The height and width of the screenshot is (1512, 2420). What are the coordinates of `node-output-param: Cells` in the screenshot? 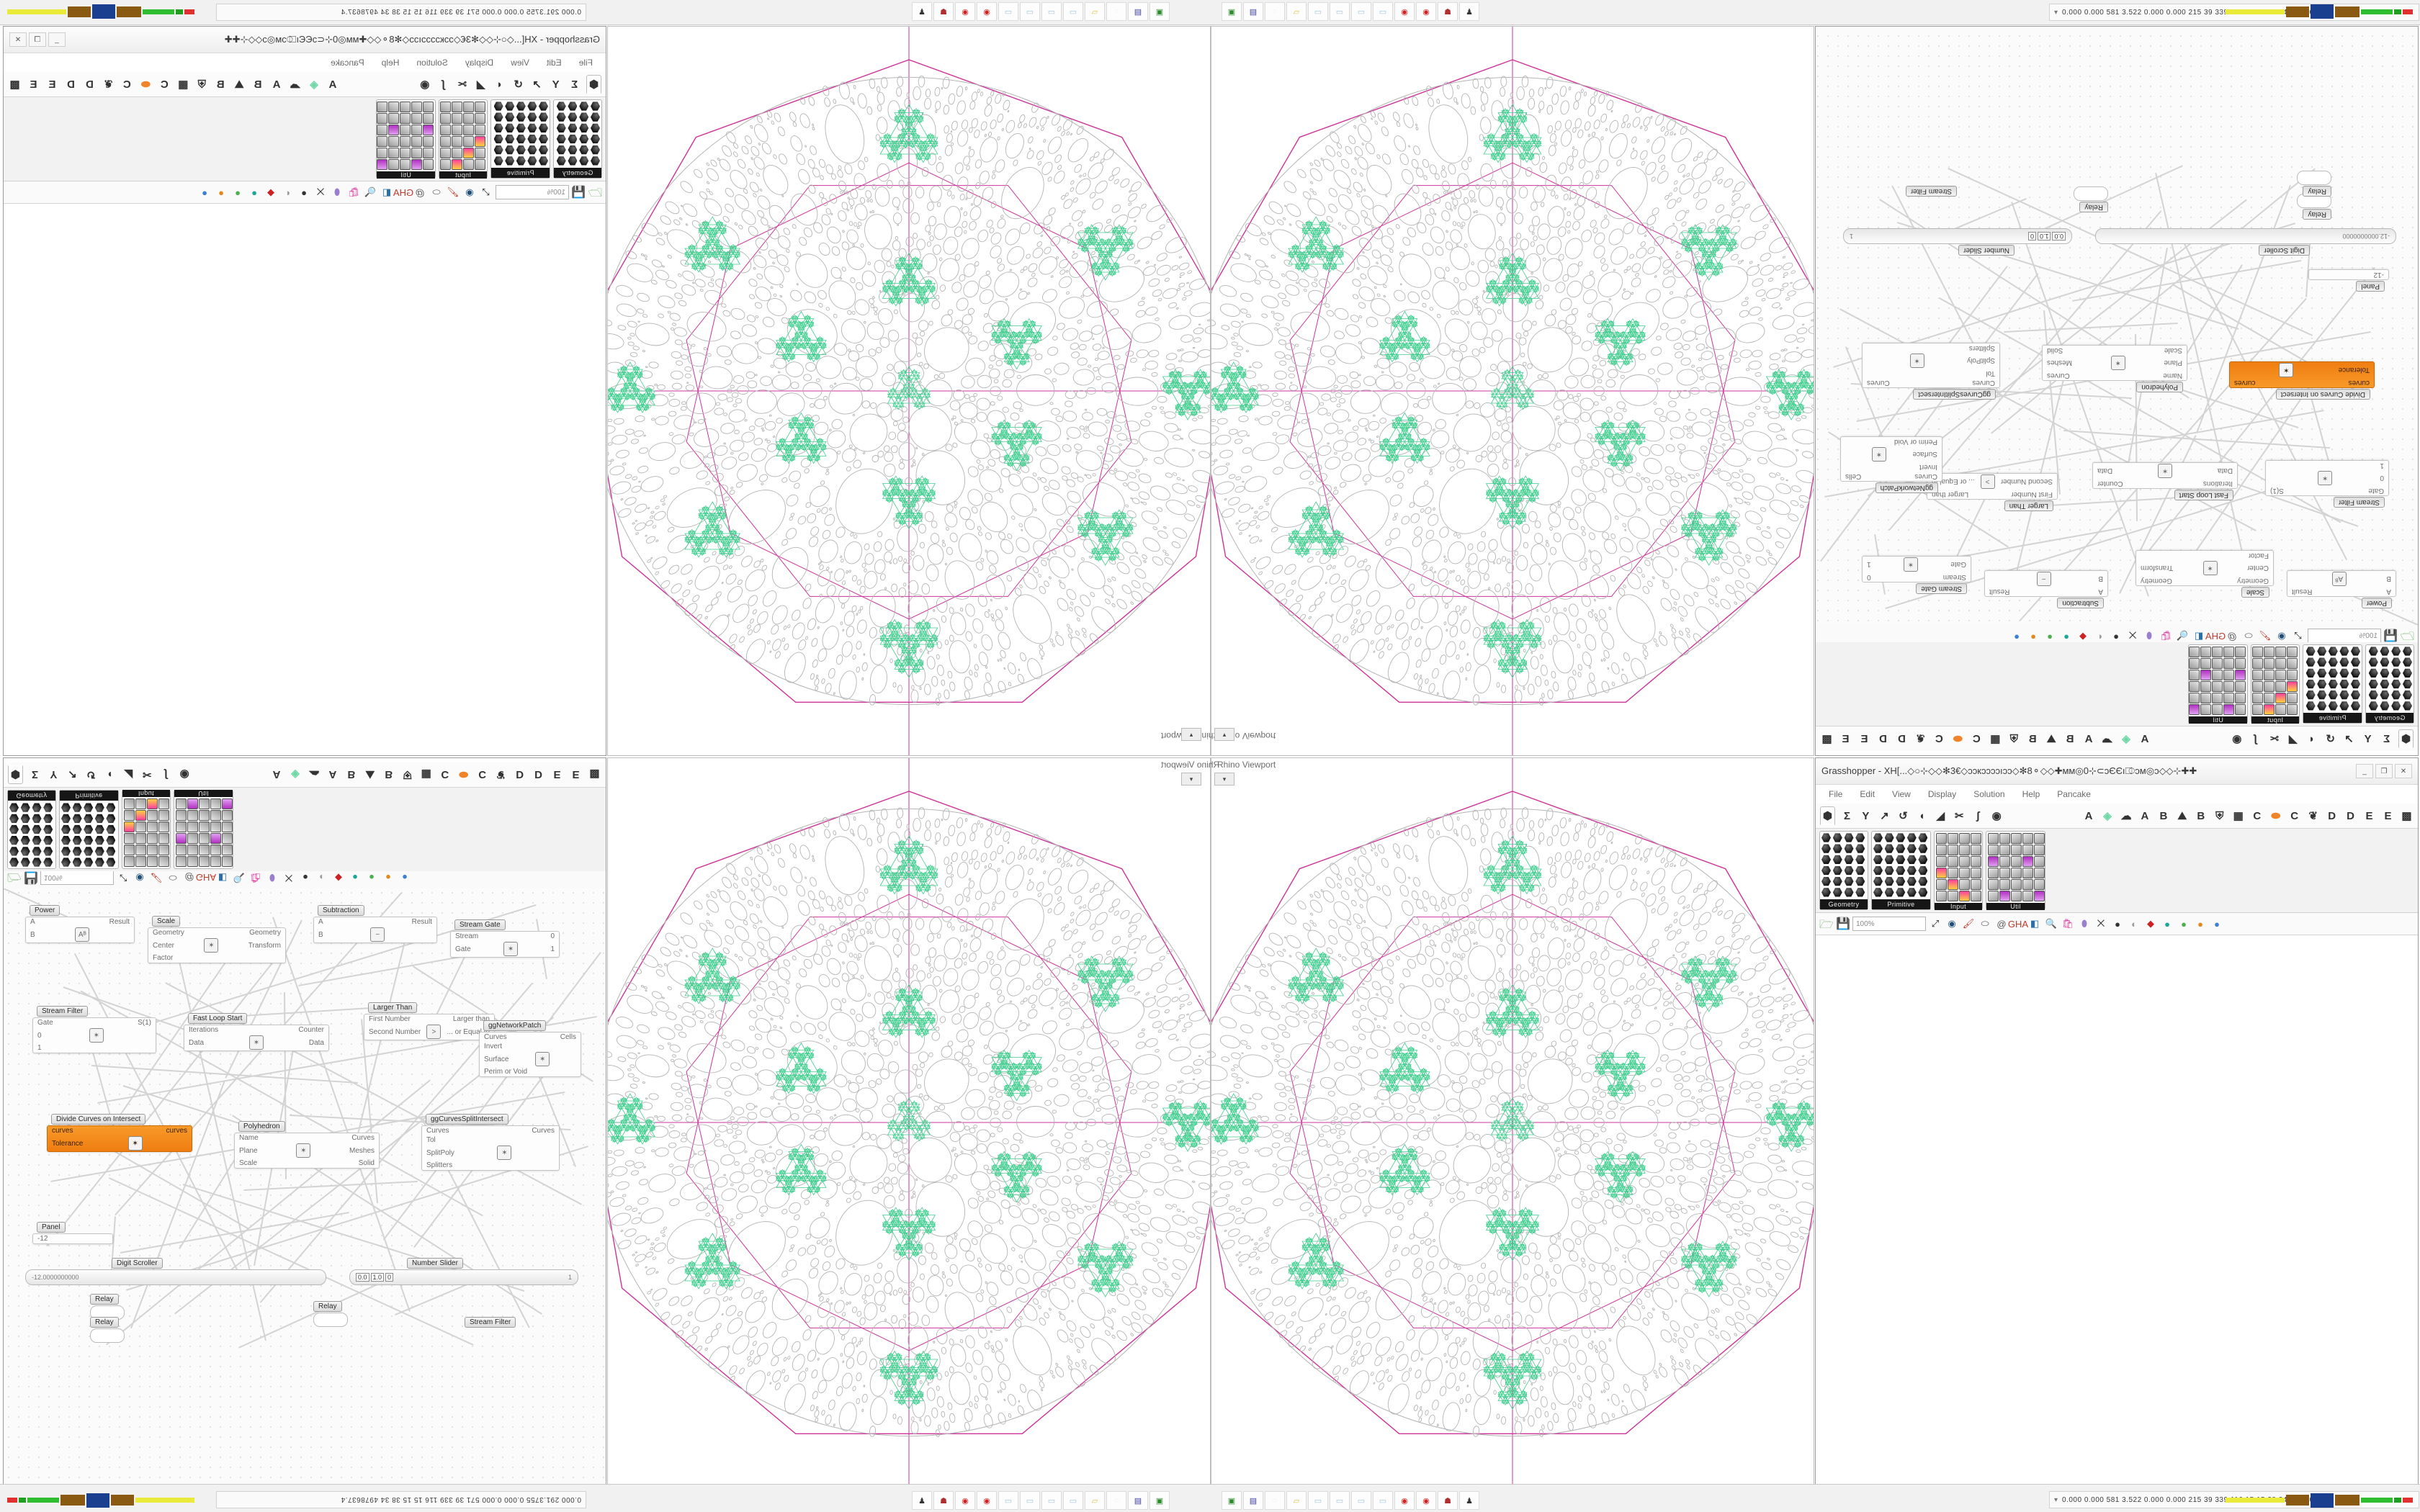 It's located at (568, 1037).